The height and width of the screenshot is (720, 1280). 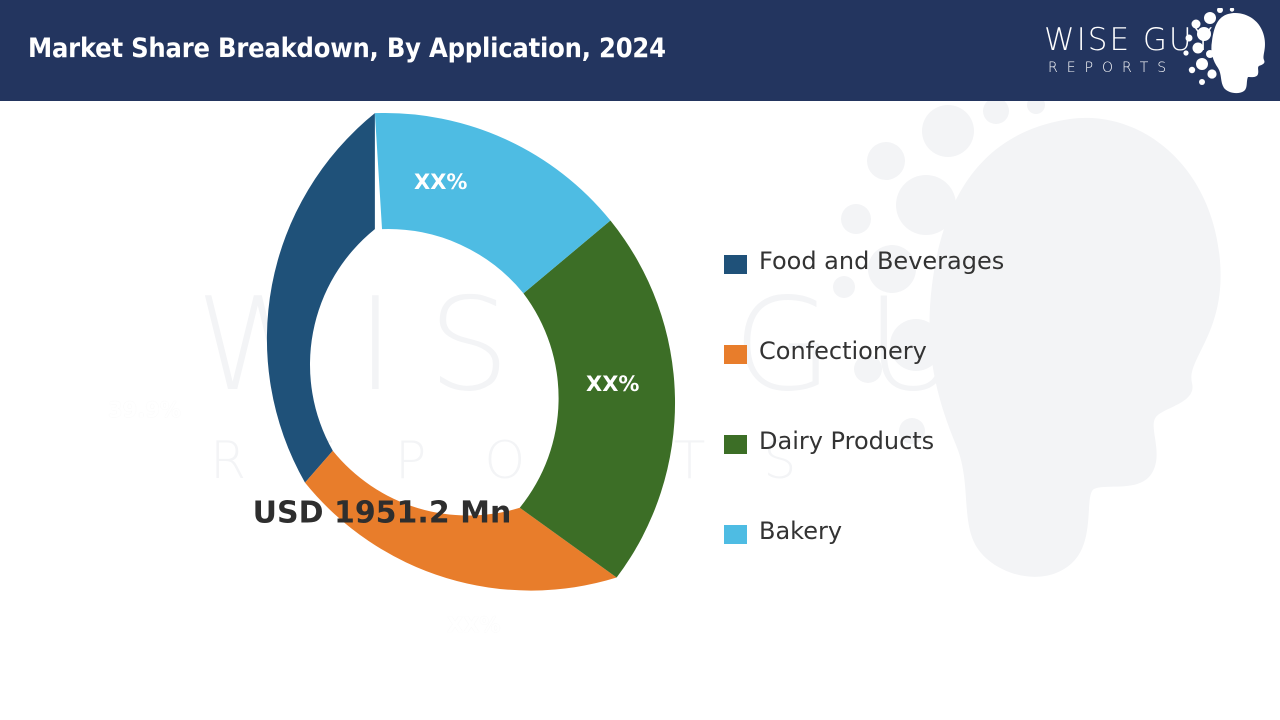 What do you see at coordinates (904, 564) in the screenshot?
I see `legend-item-bakery: Bakery` at bounding box center [904, 564].